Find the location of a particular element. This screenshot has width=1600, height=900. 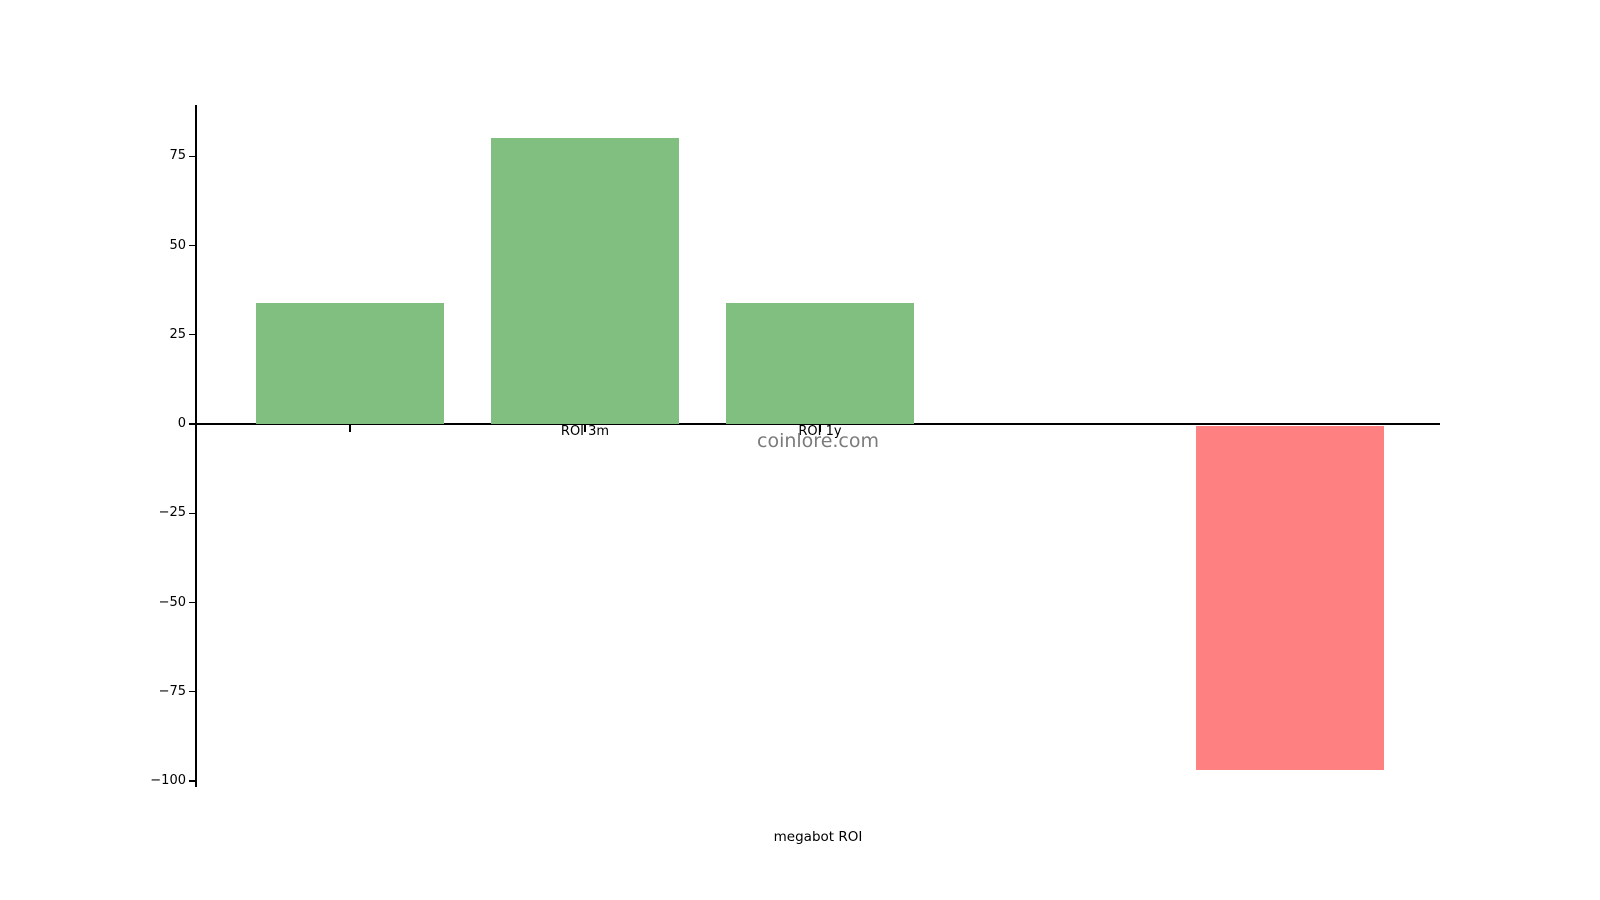

y-tick-label: −50 is located at coordinates (172, 602).